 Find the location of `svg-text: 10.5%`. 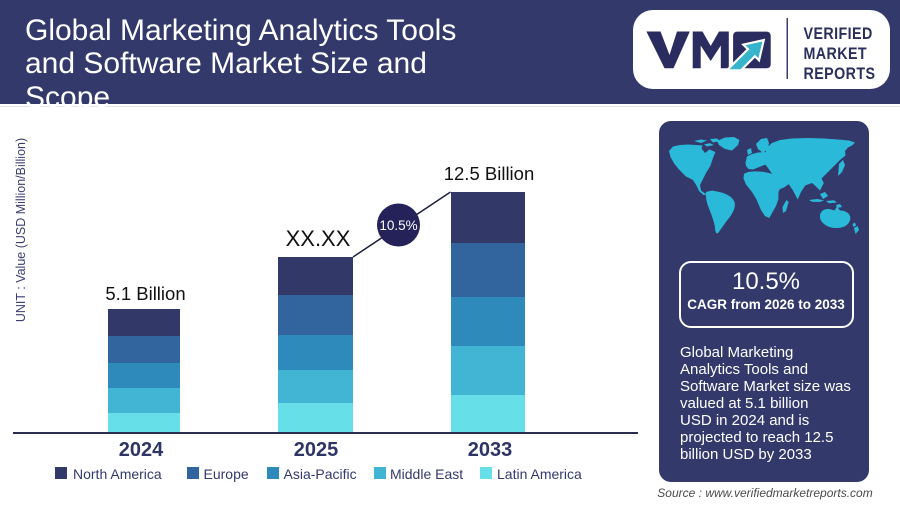

svg-text: 10.5% is located at coordinates (398, 225).